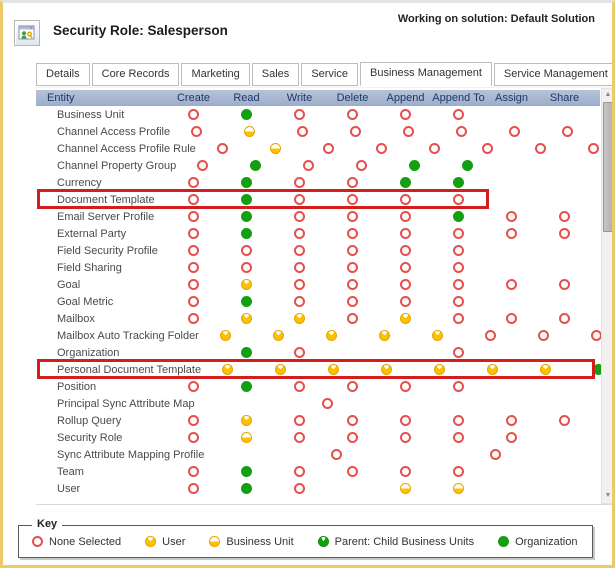 This screenshot has height=568, width=615. Describe the element at coordinates (70, 471) in the screenshot. I see `entity-label-team: Team` at that location.